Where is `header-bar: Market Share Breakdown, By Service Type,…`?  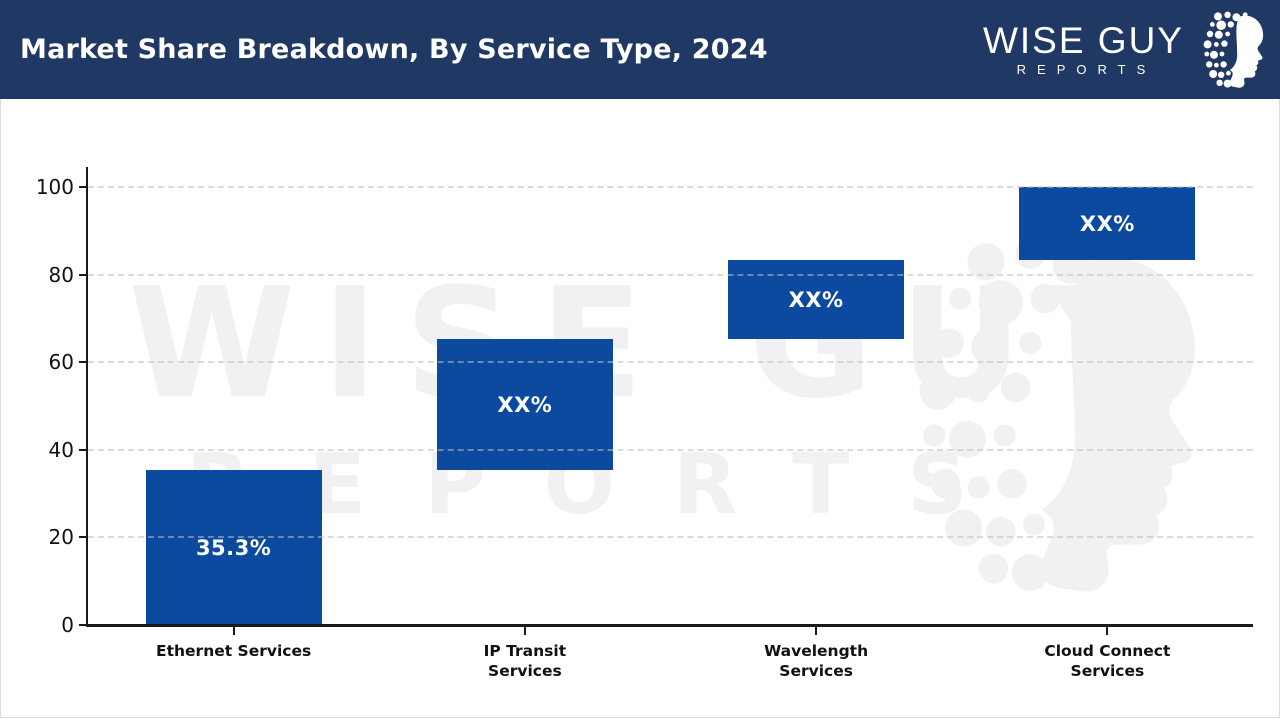
header-bar: Market Share Breakdown, By Service Type,… is located at coordinates (640, 49).